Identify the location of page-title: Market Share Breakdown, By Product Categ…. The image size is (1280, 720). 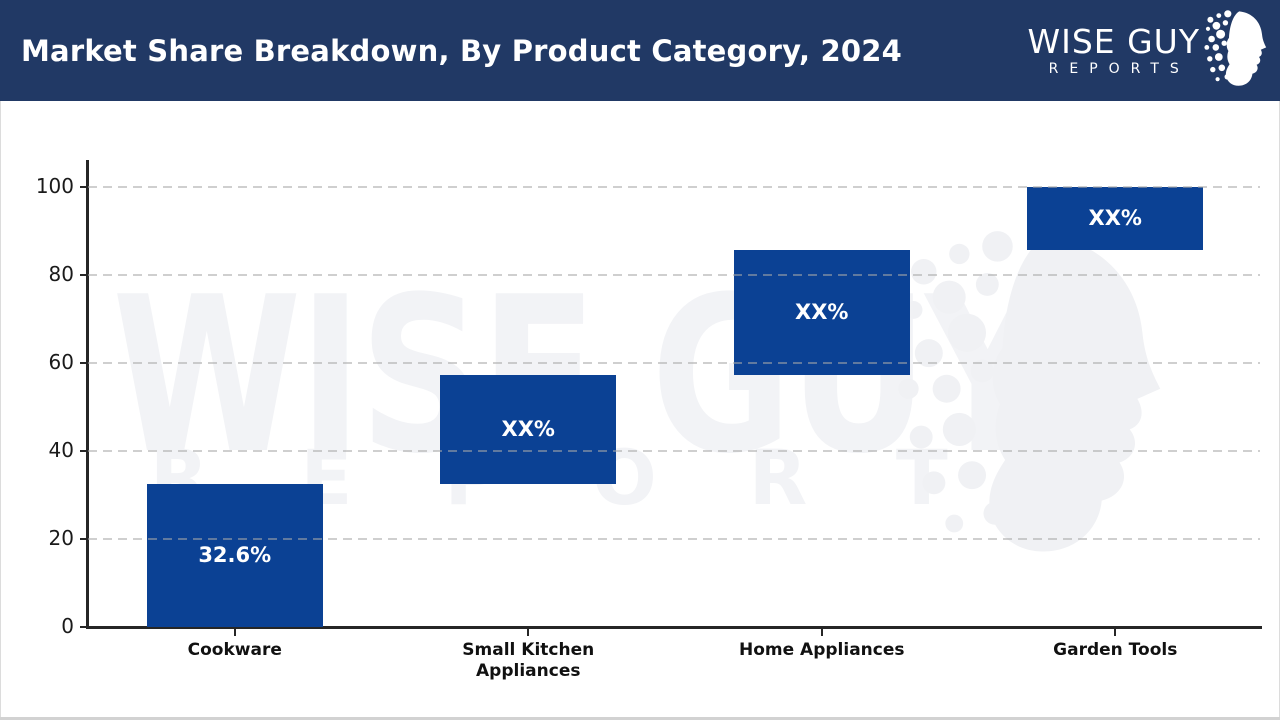
(461, 50).